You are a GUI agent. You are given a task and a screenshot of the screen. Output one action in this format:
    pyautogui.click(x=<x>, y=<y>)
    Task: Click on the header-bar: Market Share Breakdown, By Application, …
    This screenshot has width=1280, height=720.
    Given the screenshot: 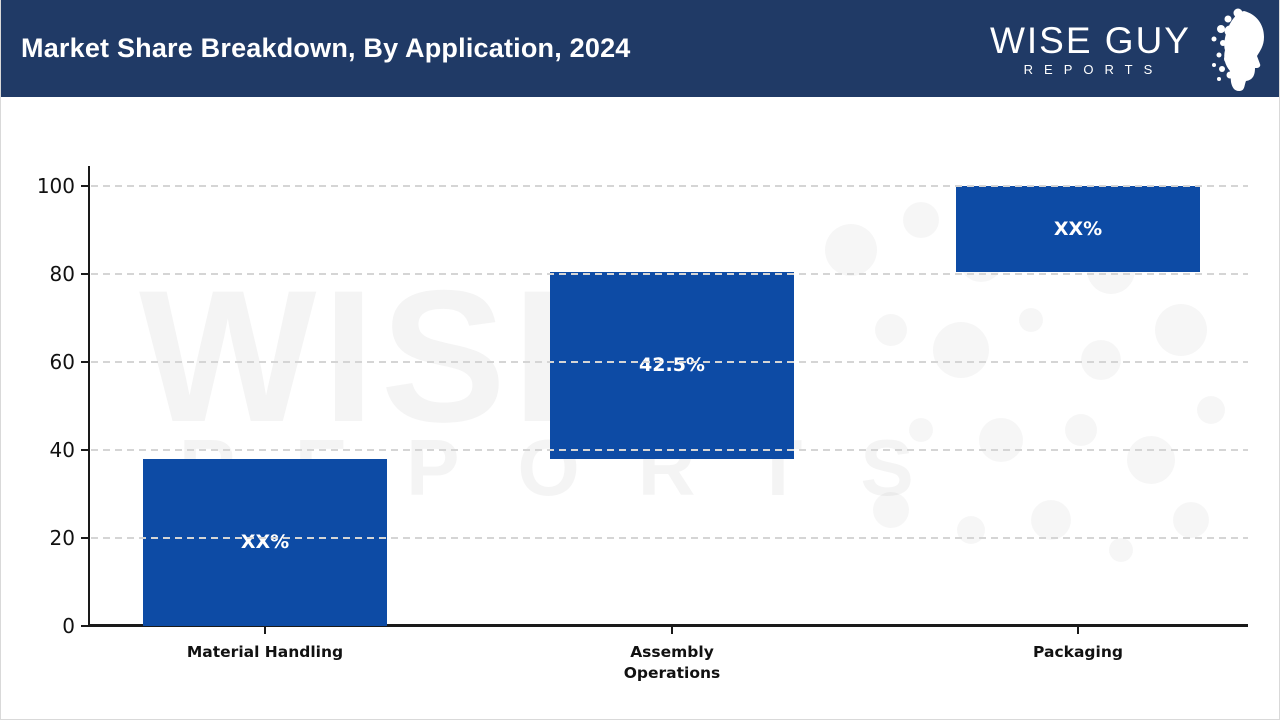 What is the action you would take?
    pyautogui.click(x=640, y=48)
    